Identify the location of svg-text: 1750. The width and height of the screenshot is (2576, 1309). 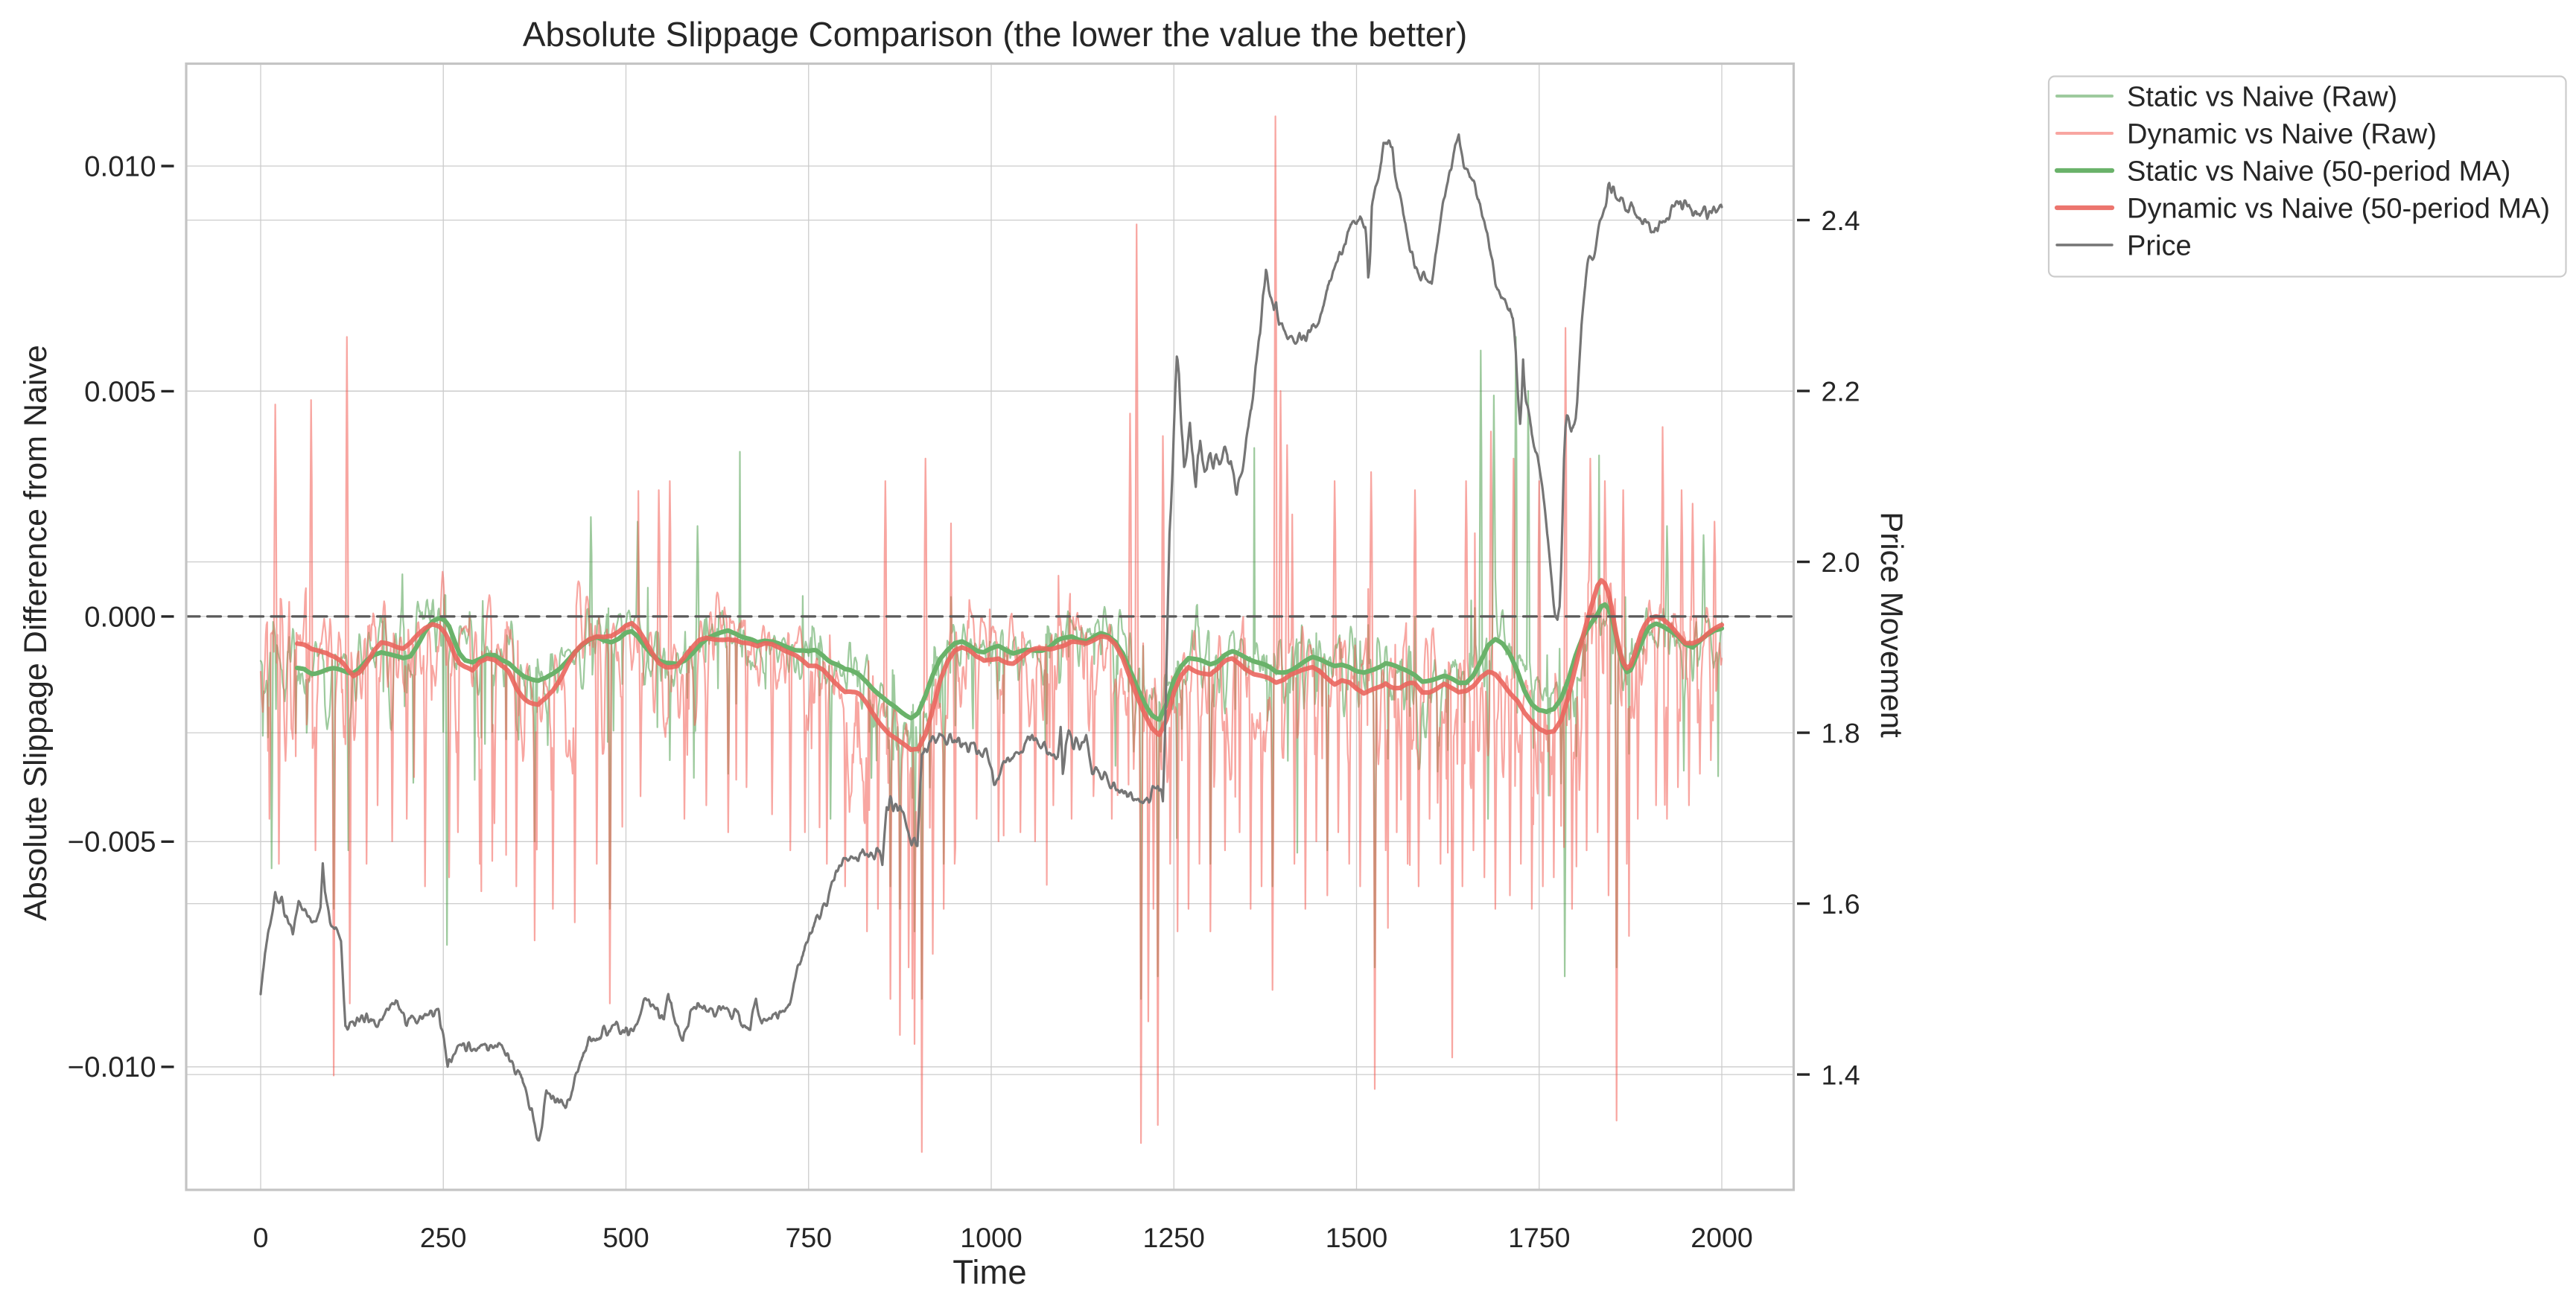
(1539, 1237).